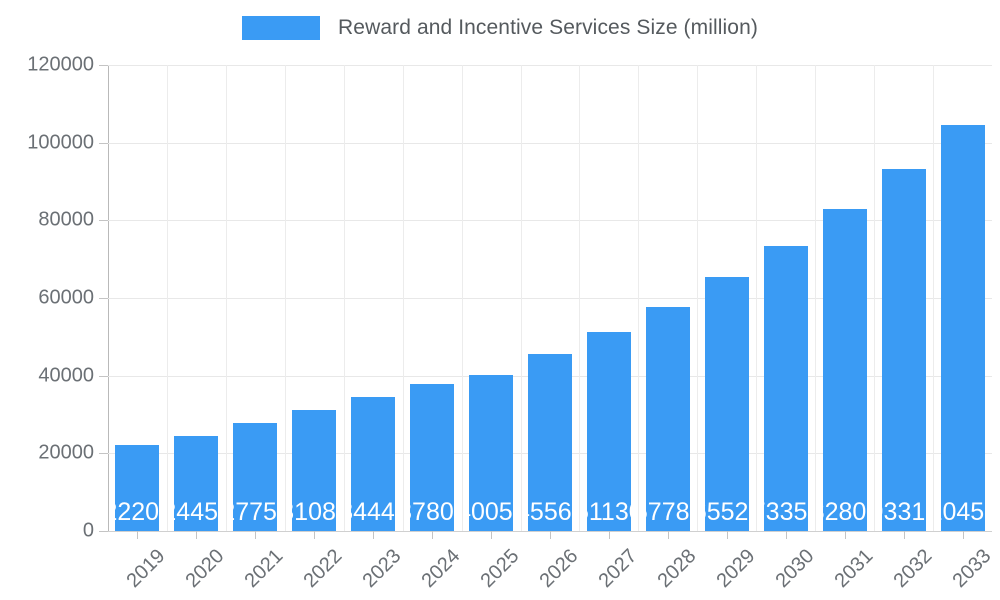  What do you see at coordinates (314, 470) in the screenshot?
I see `bar: 31080` at bounding box center [314, 470].